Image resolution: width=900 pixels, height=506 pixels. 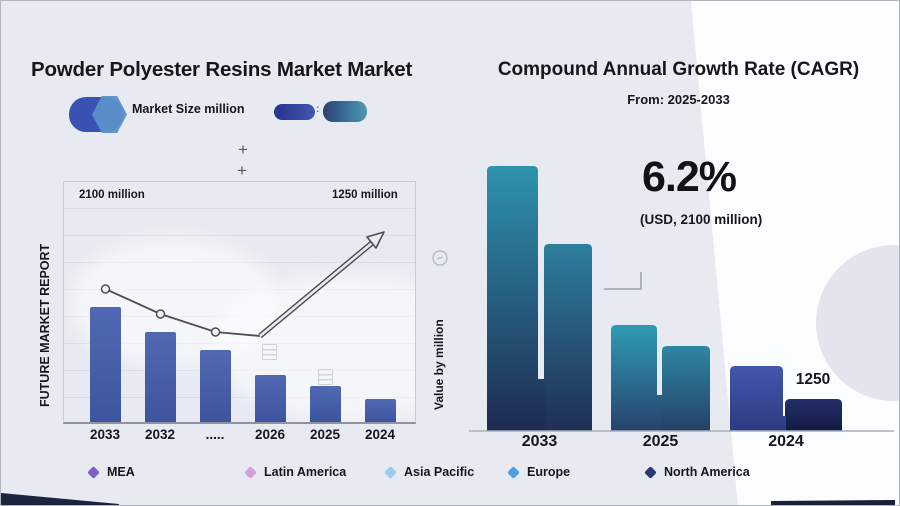 I want to click on growth-arrow-shaft-inner, so click(x=316, y=289).